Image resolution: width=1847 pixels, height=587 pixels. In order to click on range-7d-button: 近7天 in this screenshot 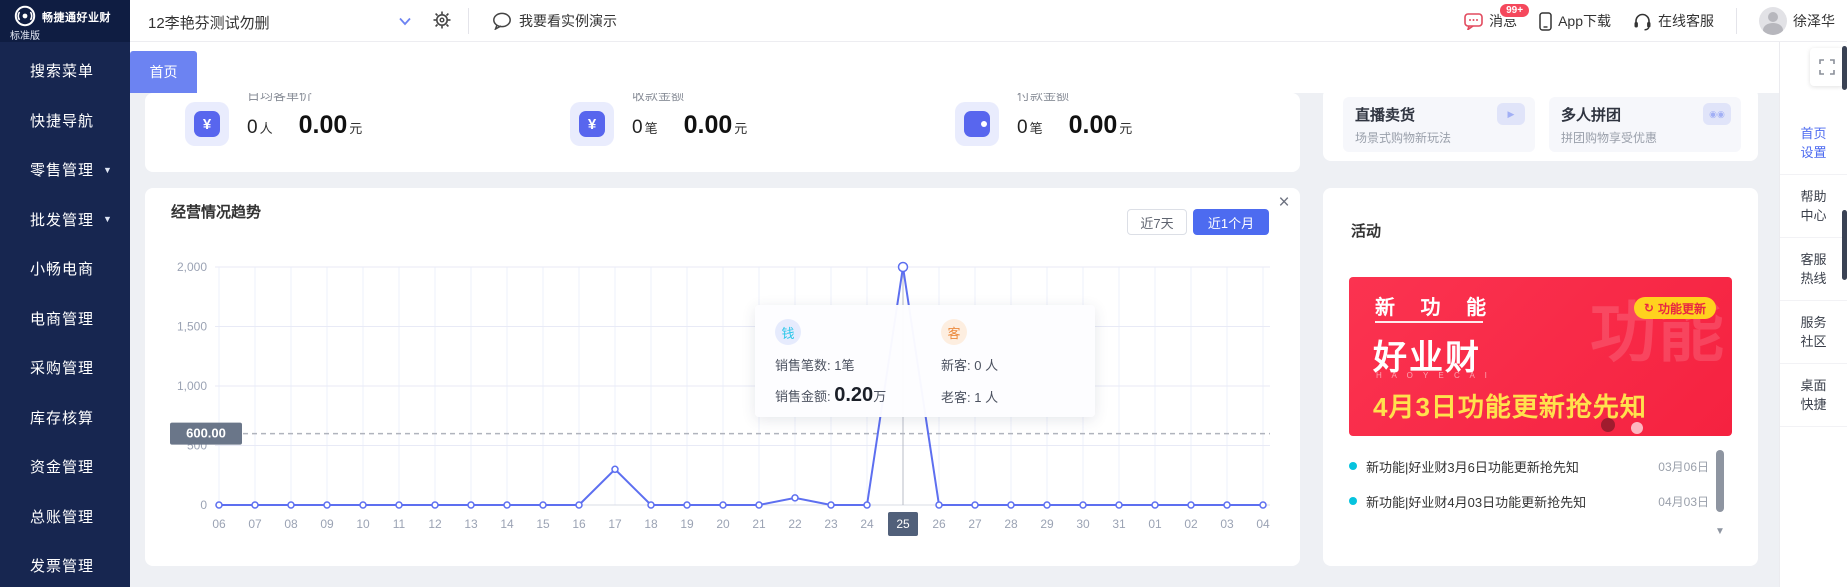, I will do `click(1157, 222)`.